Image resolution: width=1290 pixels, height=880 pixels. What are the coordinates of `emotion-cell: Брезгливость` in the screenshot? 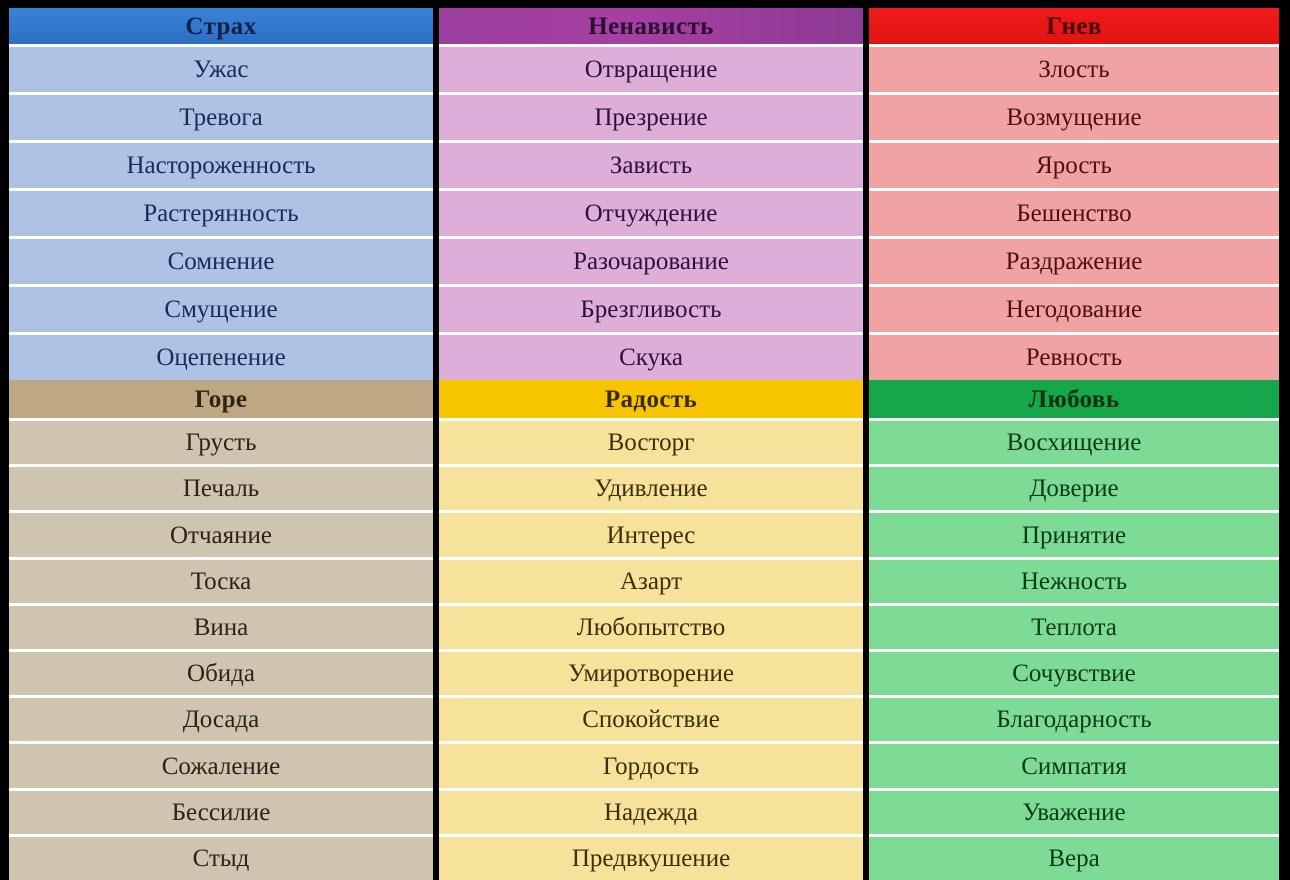 It's located at (651, 308).